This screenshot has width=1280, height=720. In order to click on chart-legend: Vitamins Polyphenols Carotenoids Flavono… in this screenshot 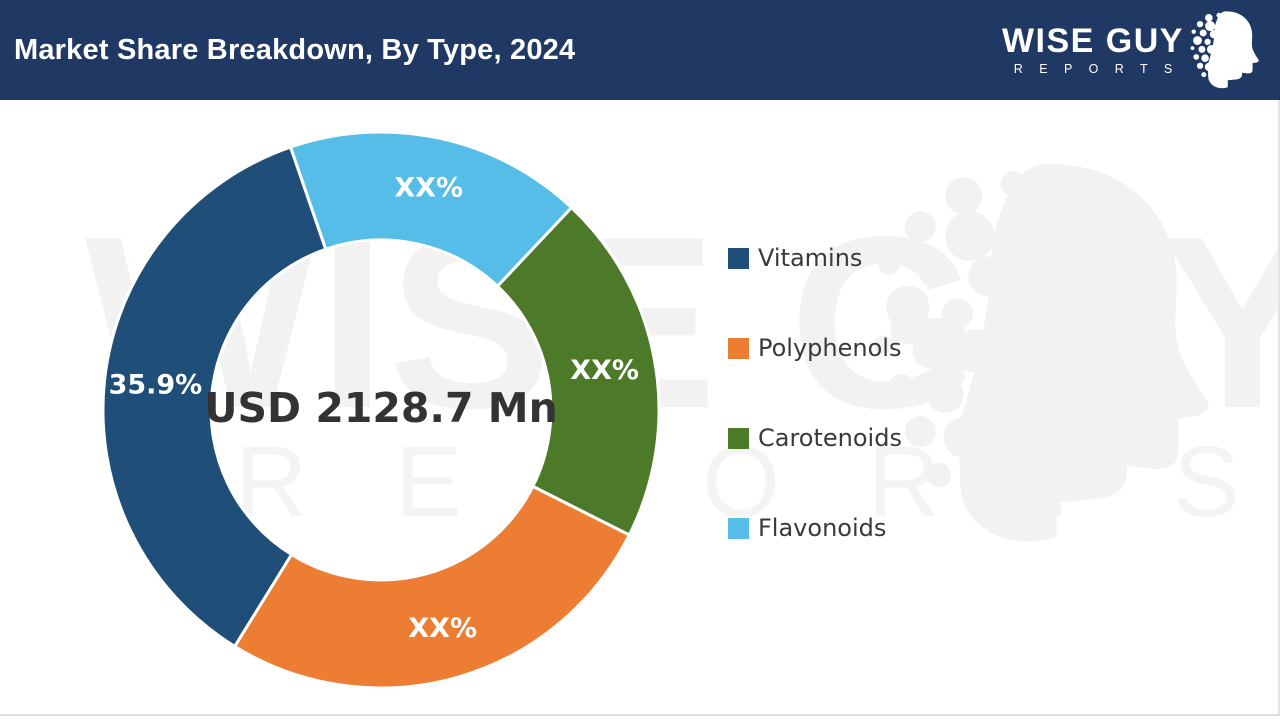, I will do `click(815, 426)`.